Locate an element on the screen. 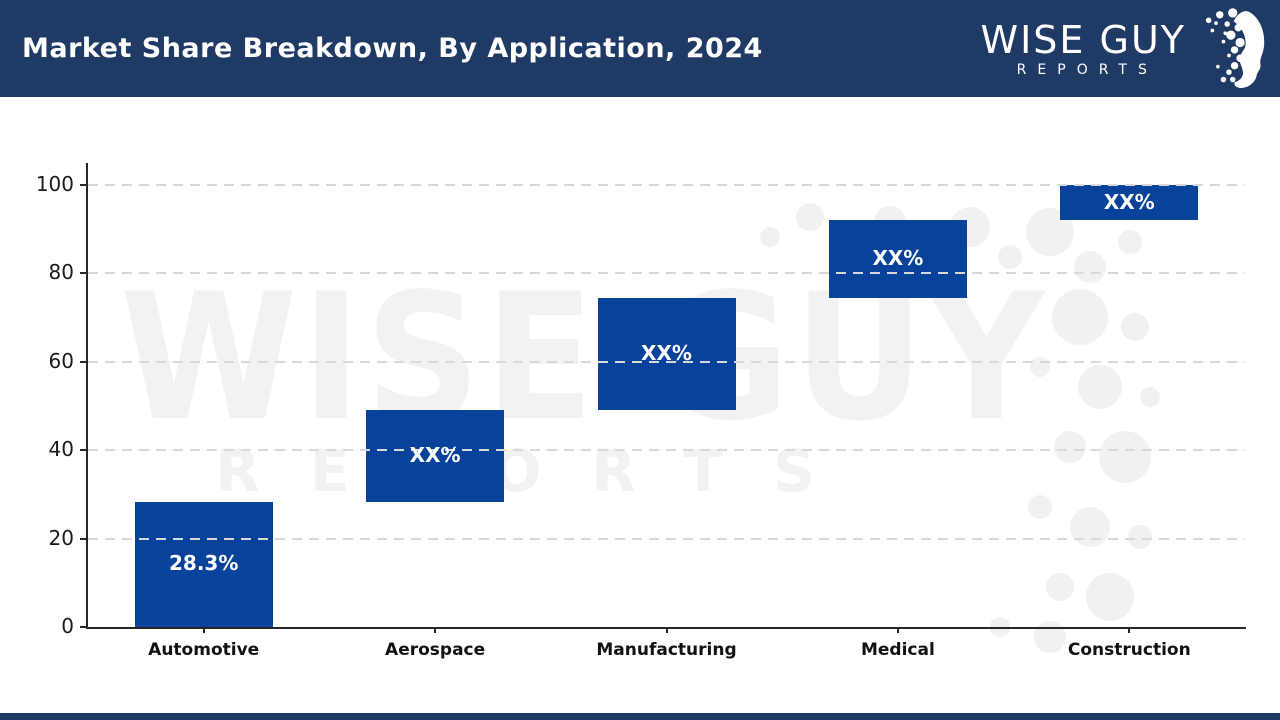 The width and height of the screenshot is (1280, 720). brand-logo: WISE GUY REPORTS is located at coordinates (1123, 49).